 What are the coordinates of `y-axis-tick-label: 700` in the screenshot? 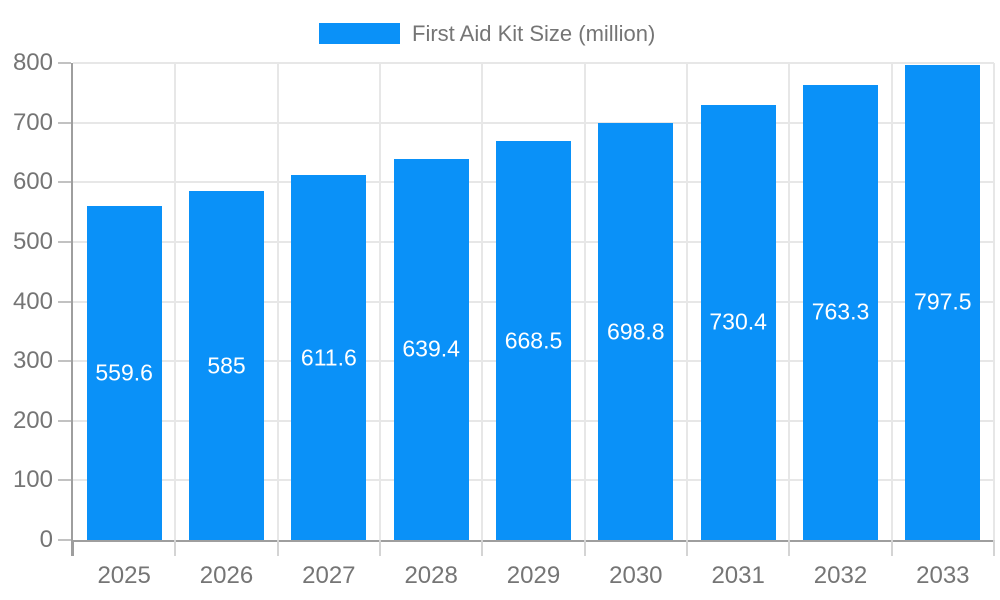 It's located at (32, 122).